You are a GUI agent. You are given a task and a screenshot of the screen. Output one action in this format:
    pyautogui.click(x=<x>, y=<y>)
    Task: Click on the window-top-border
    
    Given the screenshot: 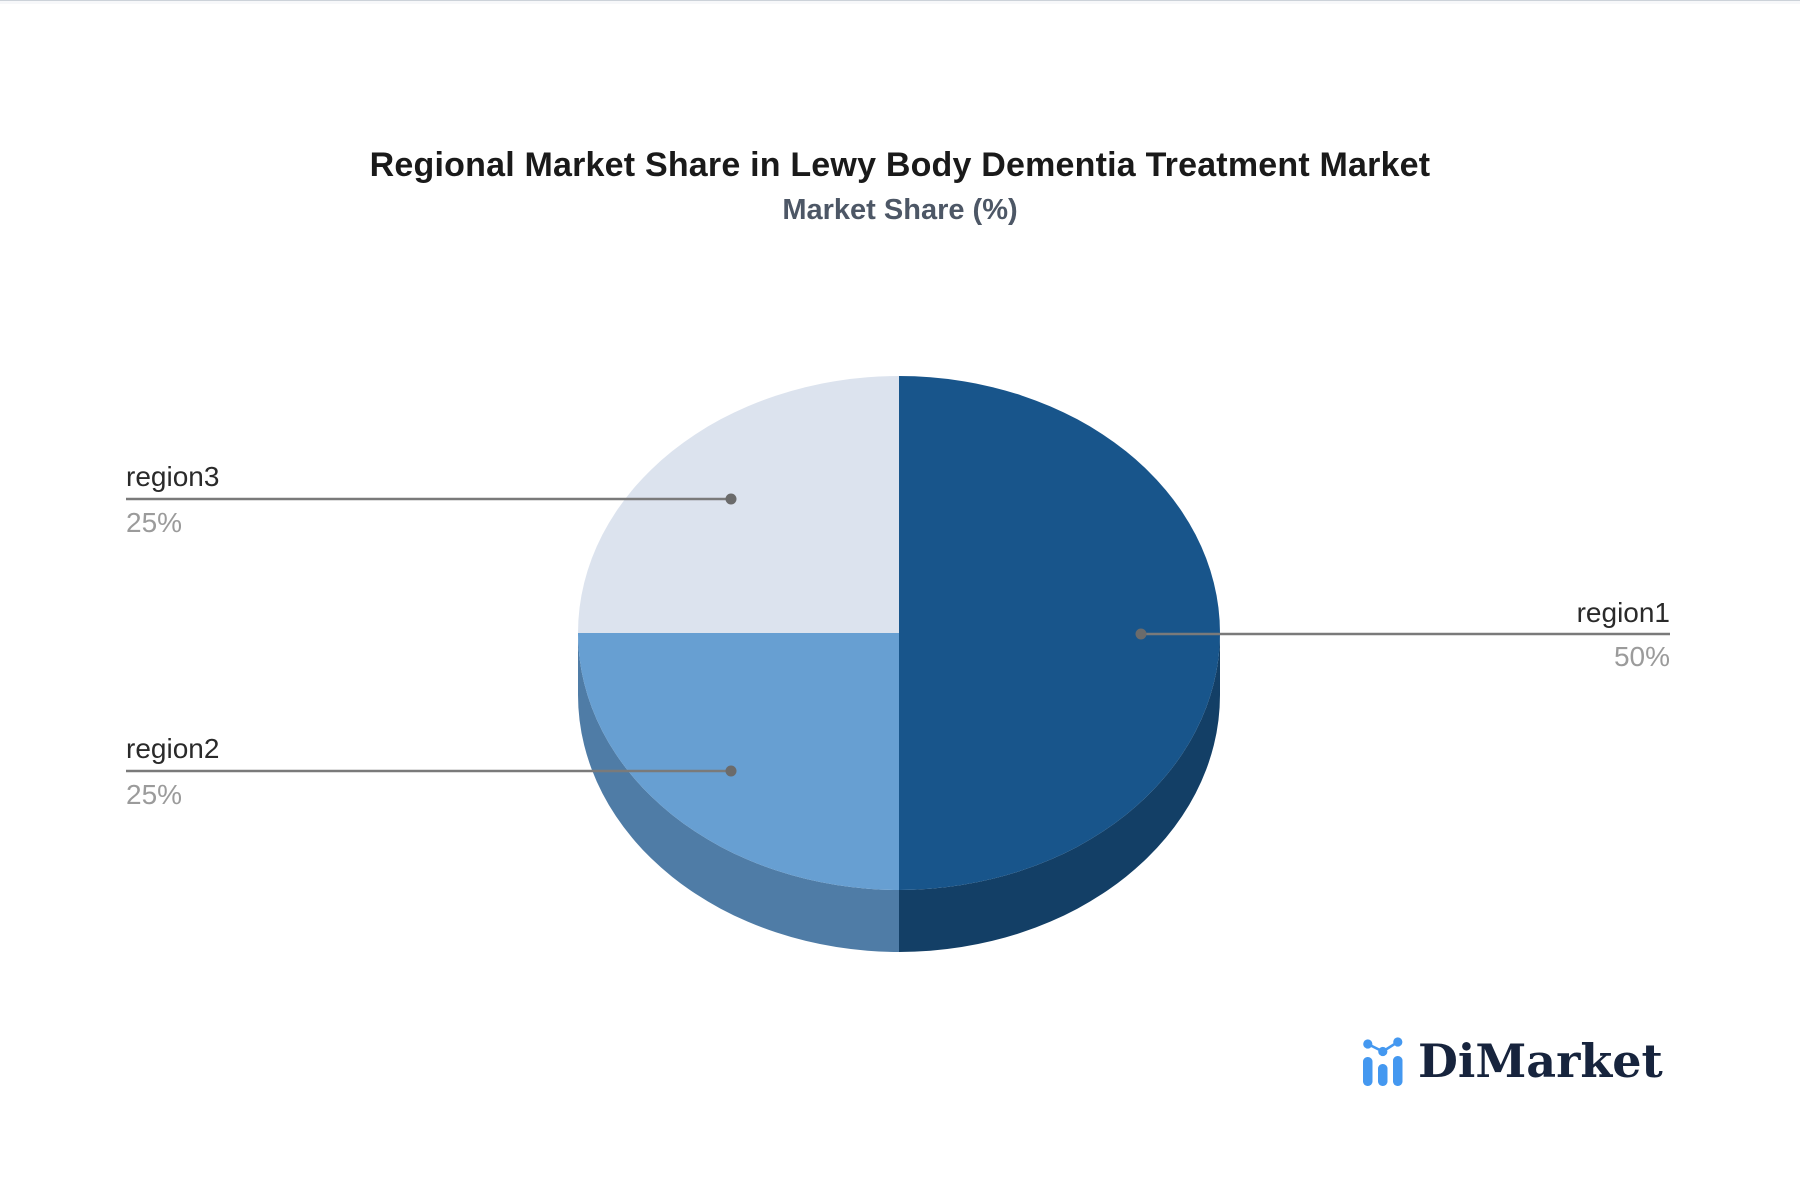 What is the action you would take?
    pyautogui.click(x=900, y=2)
    